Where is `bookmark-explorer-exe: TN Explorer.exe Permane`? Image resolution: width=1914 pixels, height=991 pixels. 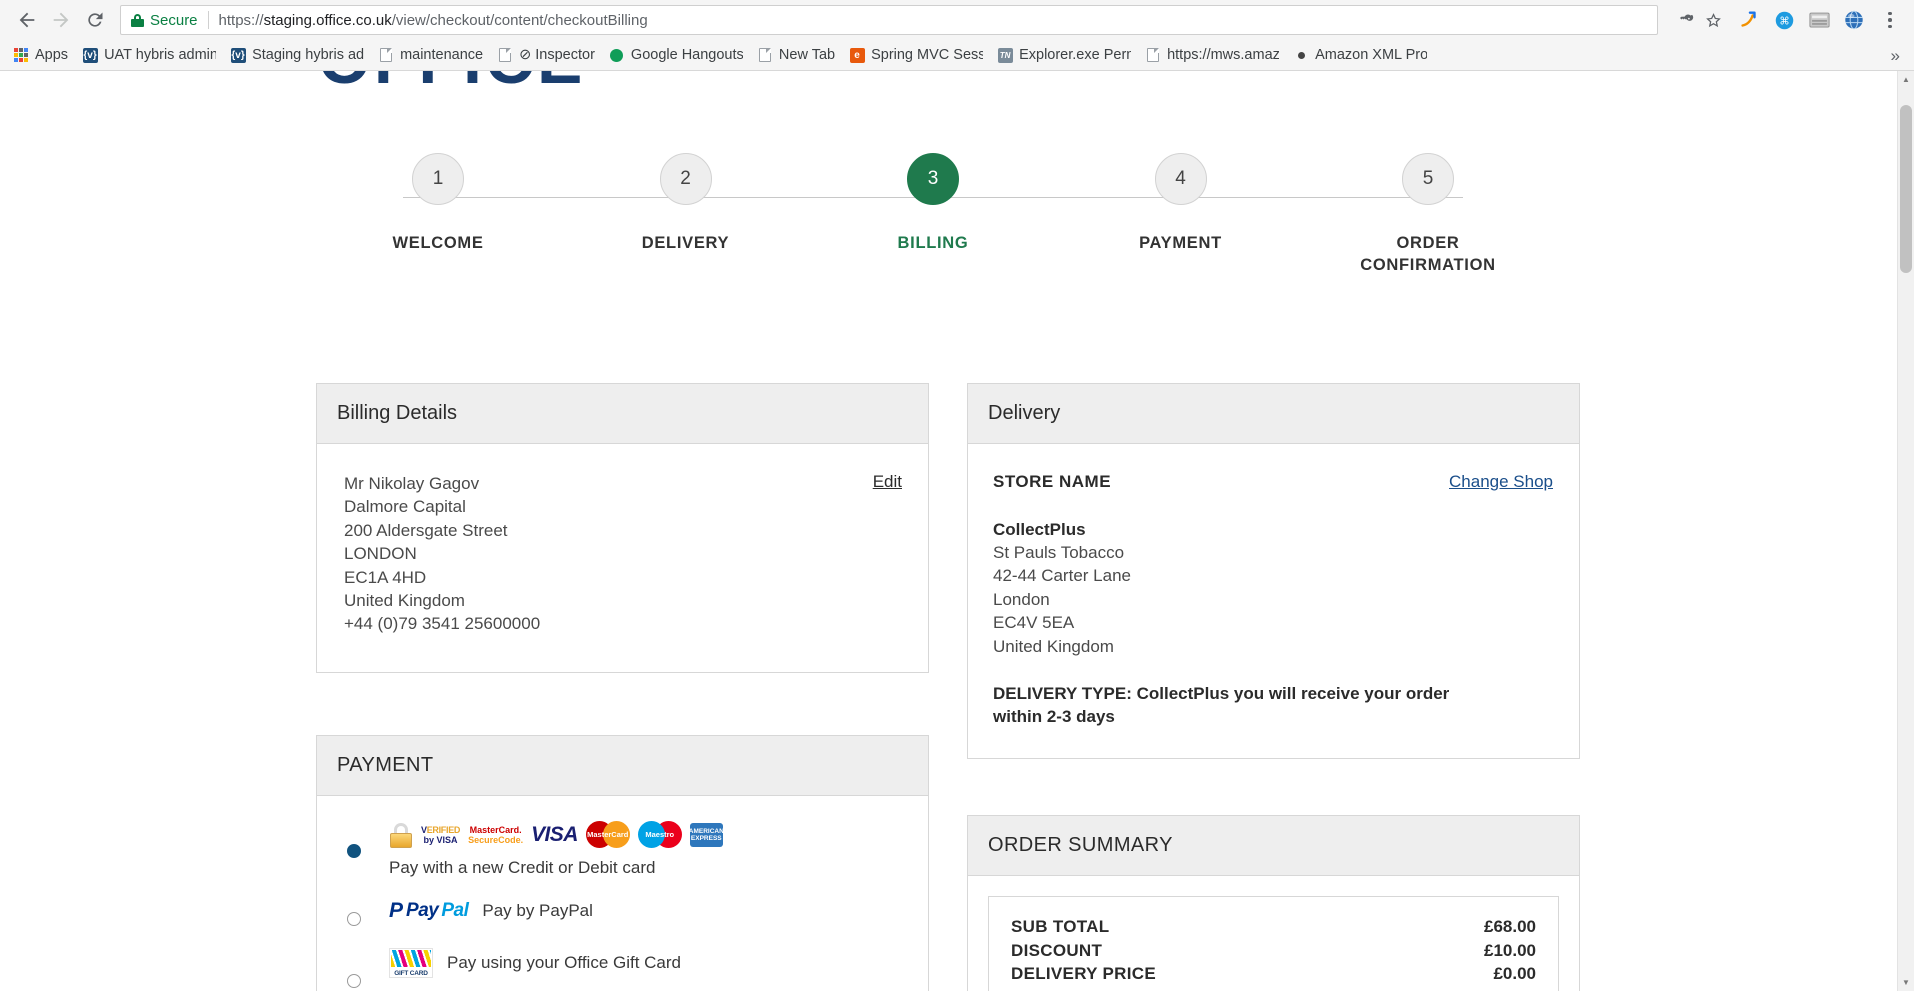 bookmark-explorer-exe: TN Explorer.exe Permane is located at coordinates (1064, 55).